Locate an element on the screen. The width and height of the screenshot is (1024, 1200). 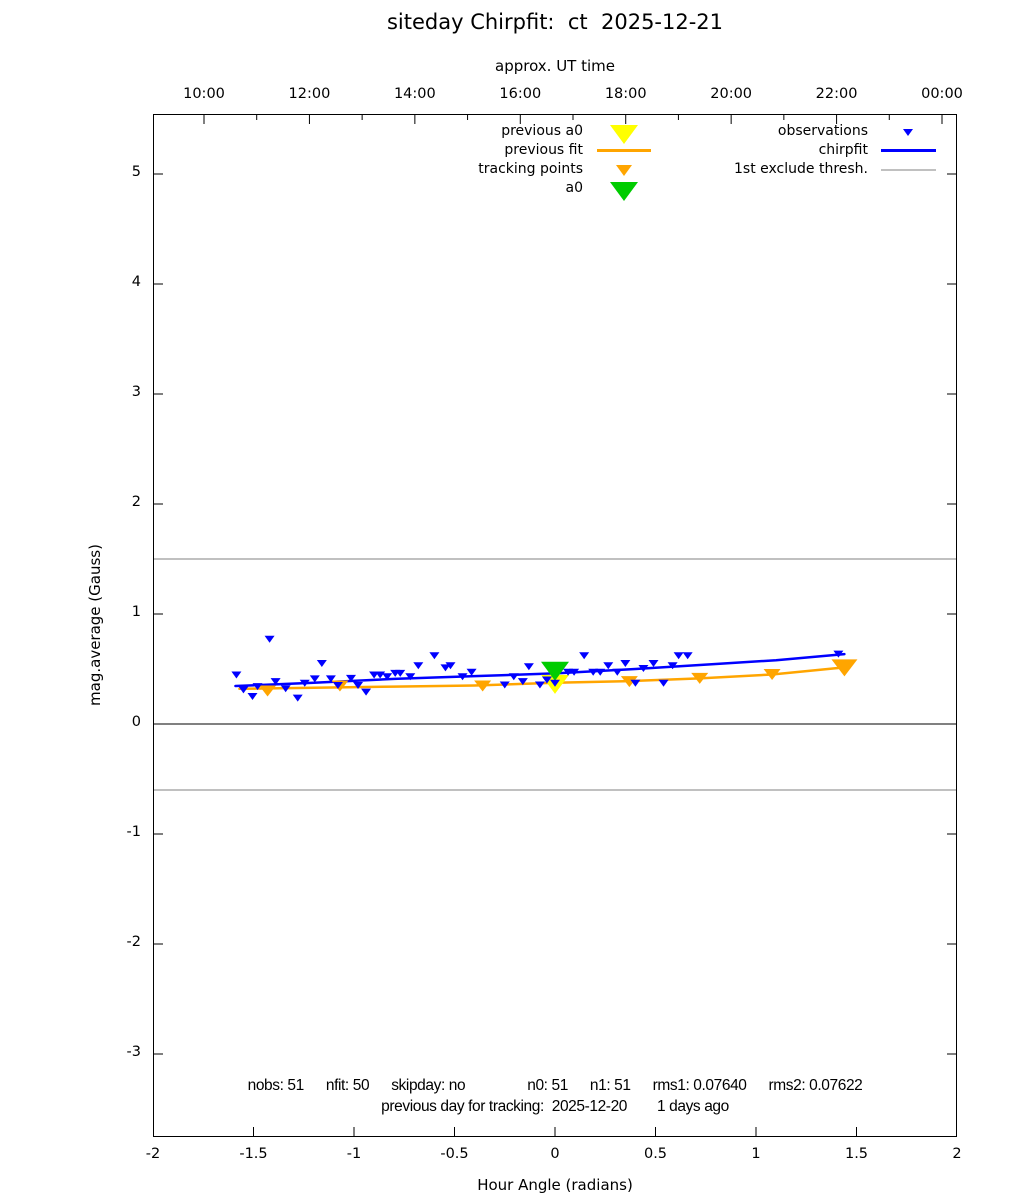
ut-tick-label: 00:00 is located at coordinates (942, 94).